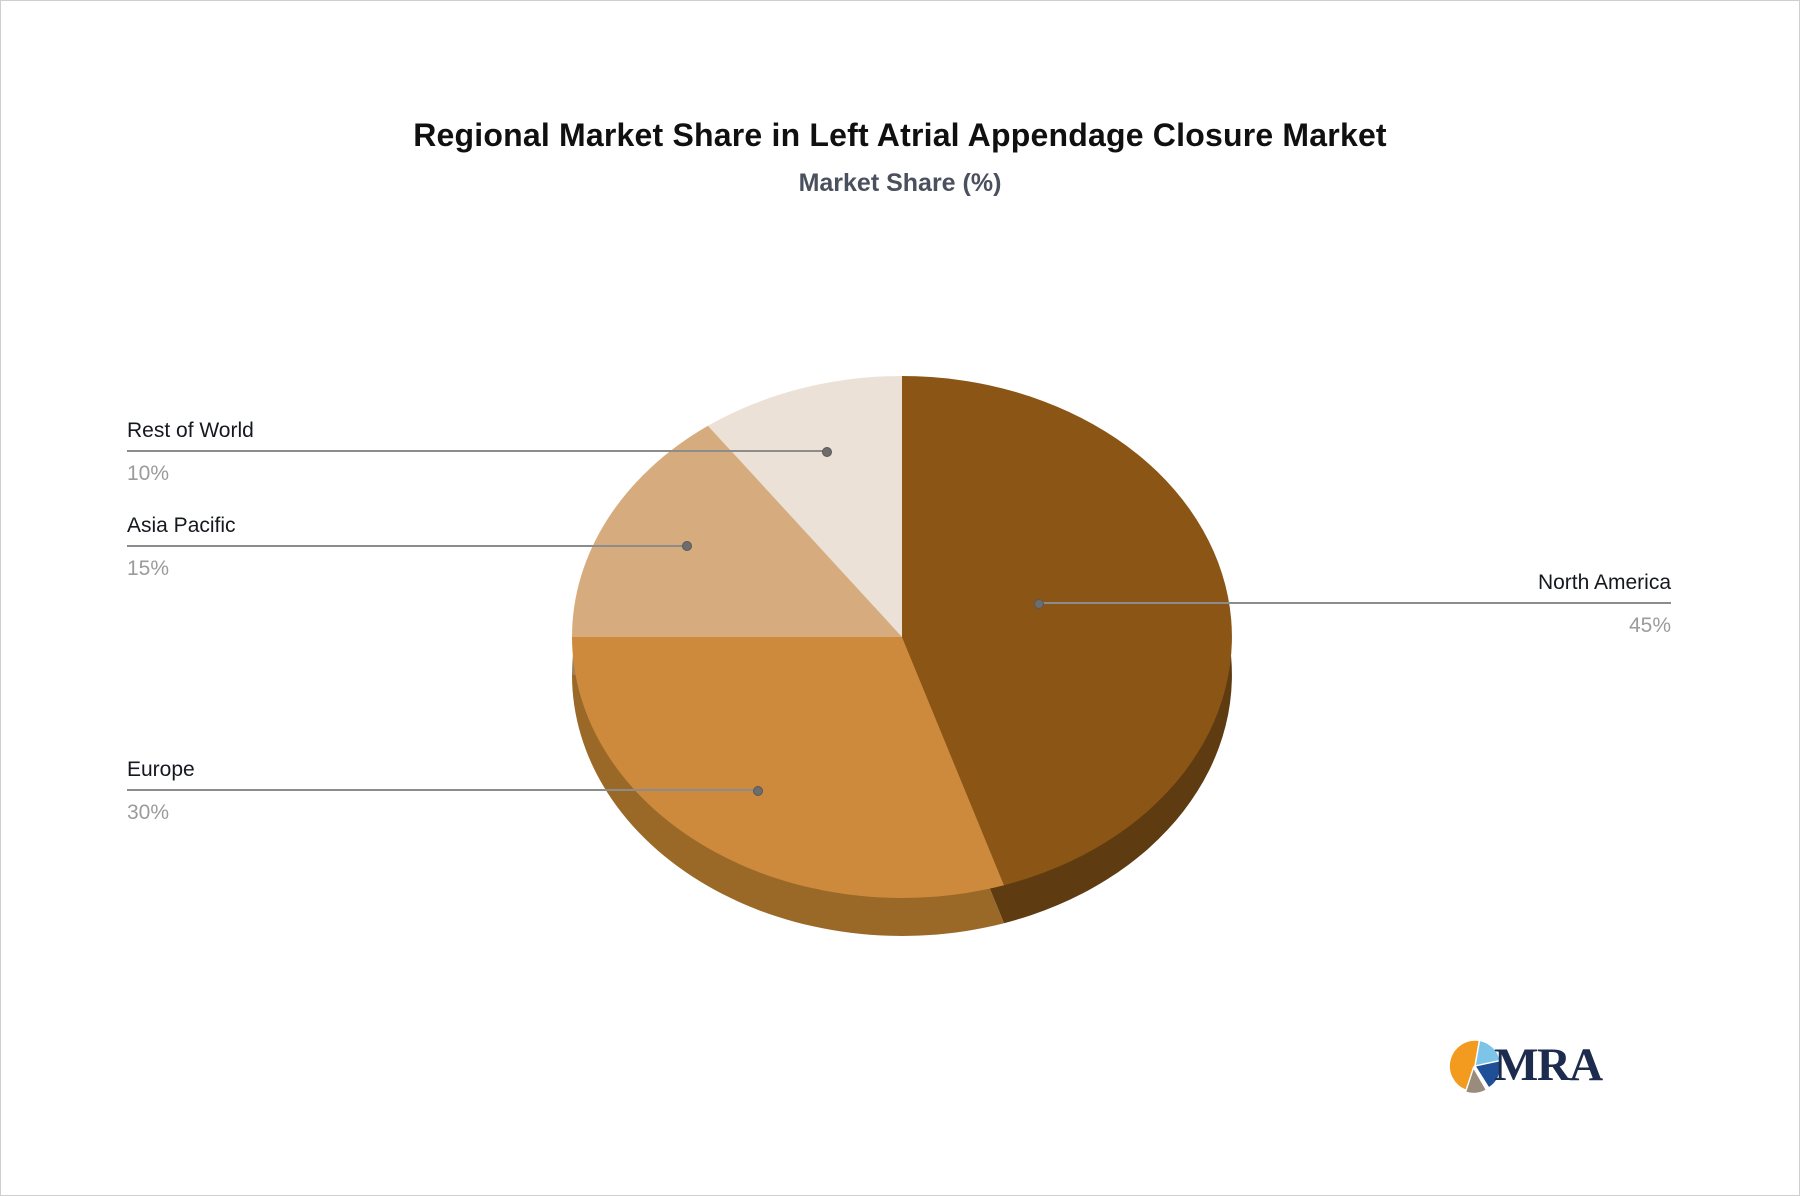  What do you see at coordinates (161, 769) in the screenshot?
I see `slice-label-europe: Europe` at bounding box center [161, 769].